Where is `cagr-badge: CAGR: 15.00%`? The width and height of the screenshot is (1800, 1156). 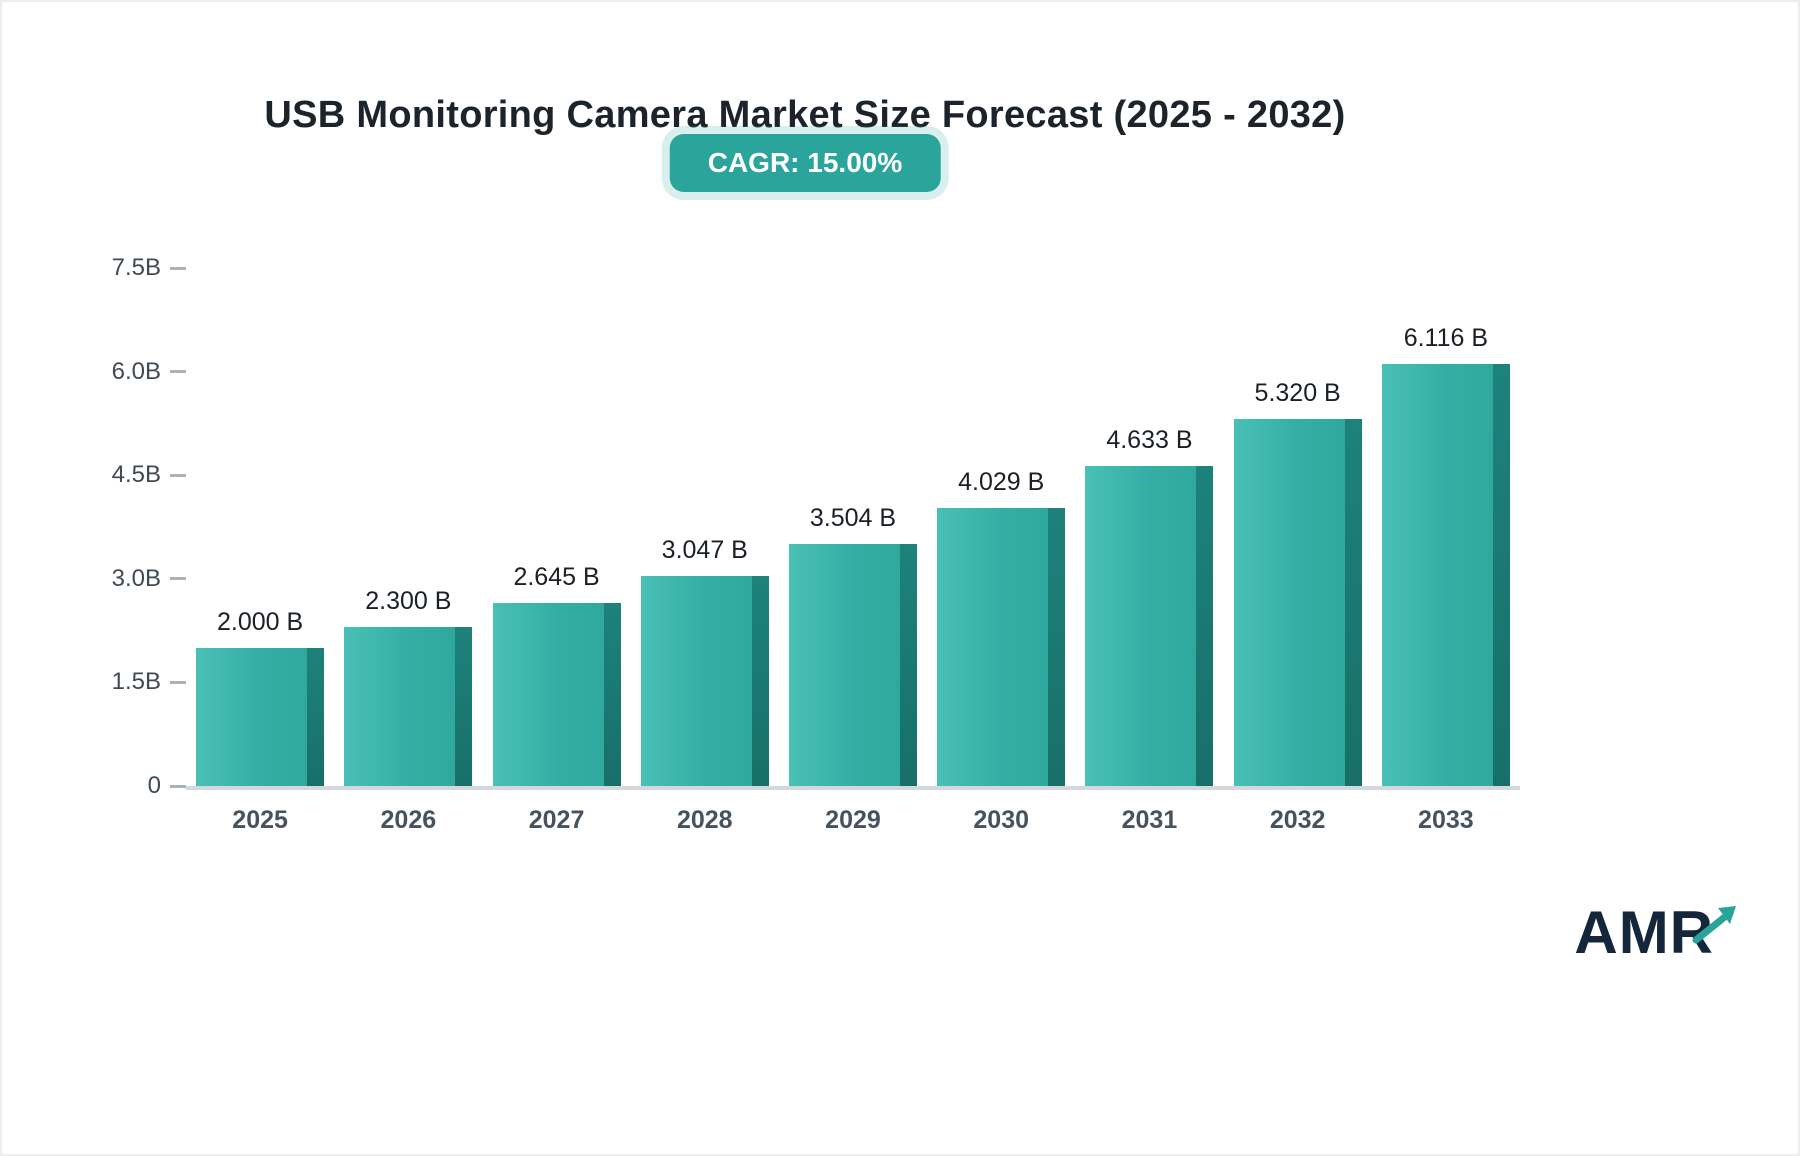
cagr-badge: CAGR: 15.00% is located at coordinates (805, 163).